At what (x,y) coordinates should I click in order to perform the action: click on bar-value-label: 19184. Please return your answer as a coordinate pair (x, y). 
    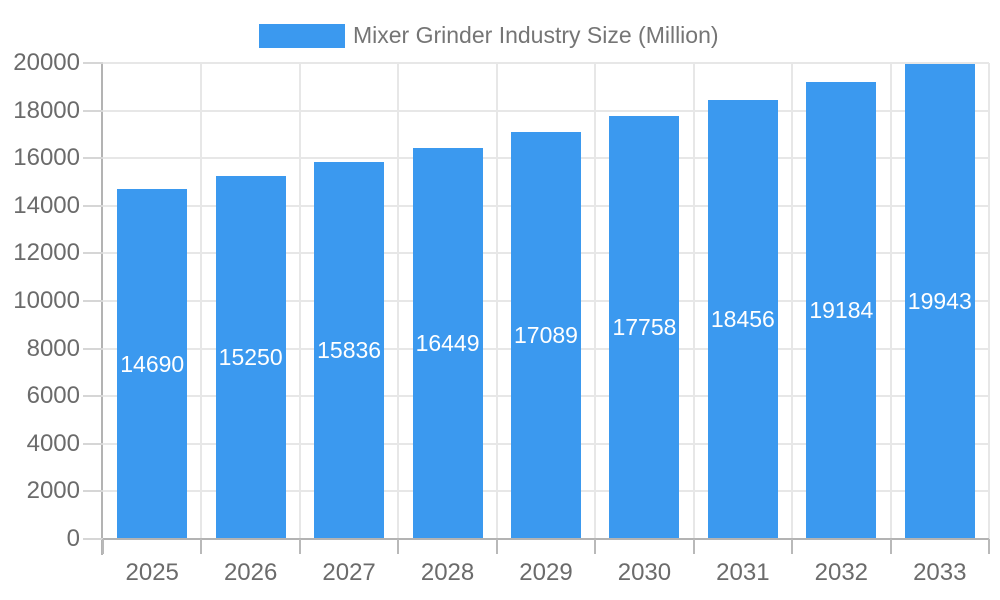
    Looking at the image, I should click on (841, 310).